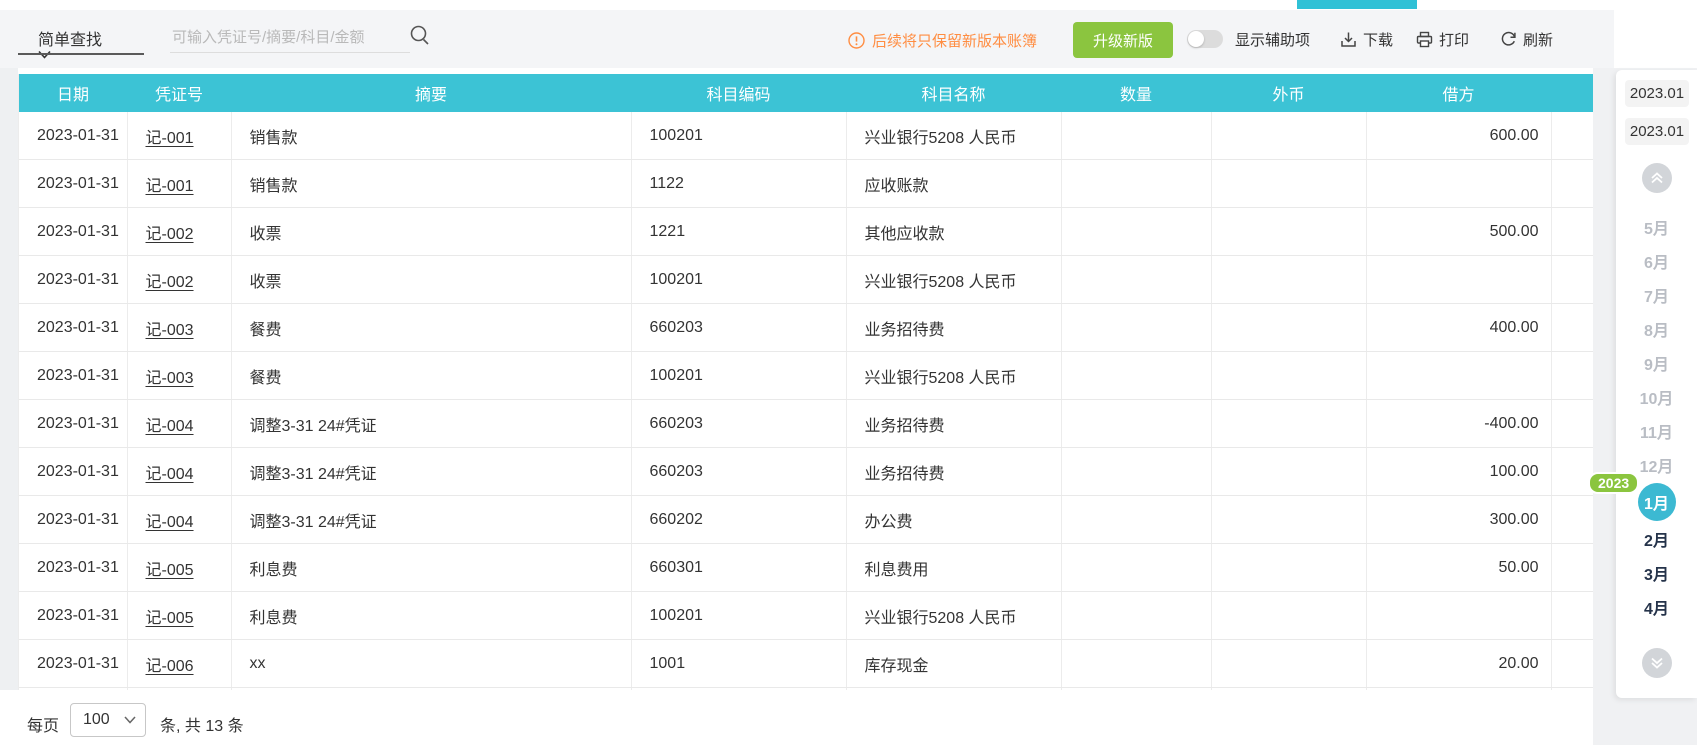 The image size is (1697, 745). I want to click on warning-icon, so click(856, 40).